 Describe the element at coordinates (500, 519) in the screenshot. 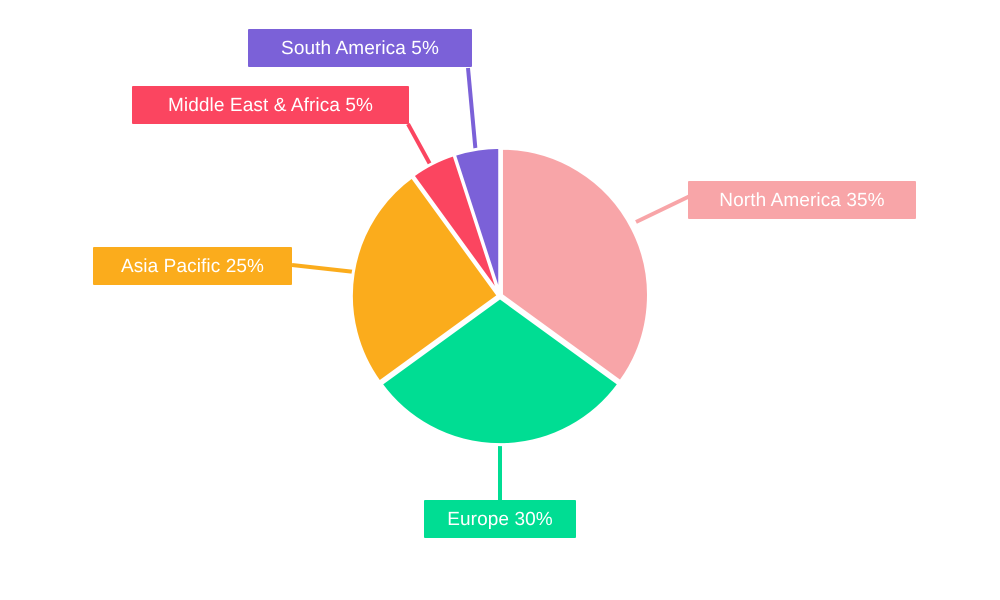

I see `slice-label-europe: Europe 30%` at that location.